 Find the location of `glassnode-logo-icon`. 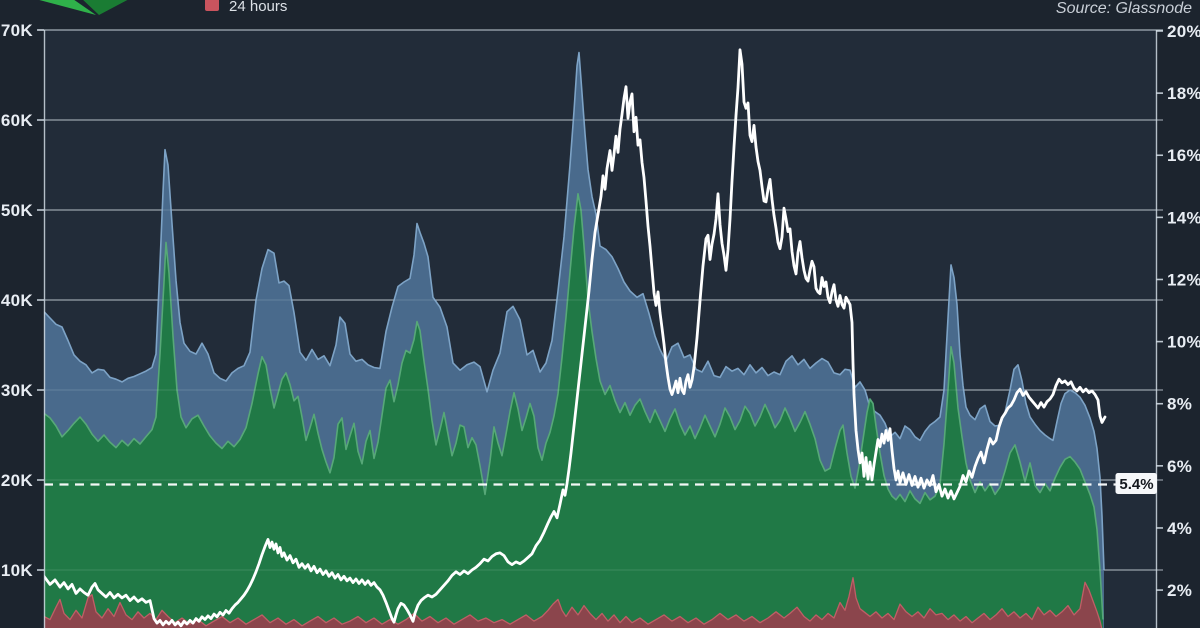

glassnode-logo-icon is located at coordinates (83, 7).